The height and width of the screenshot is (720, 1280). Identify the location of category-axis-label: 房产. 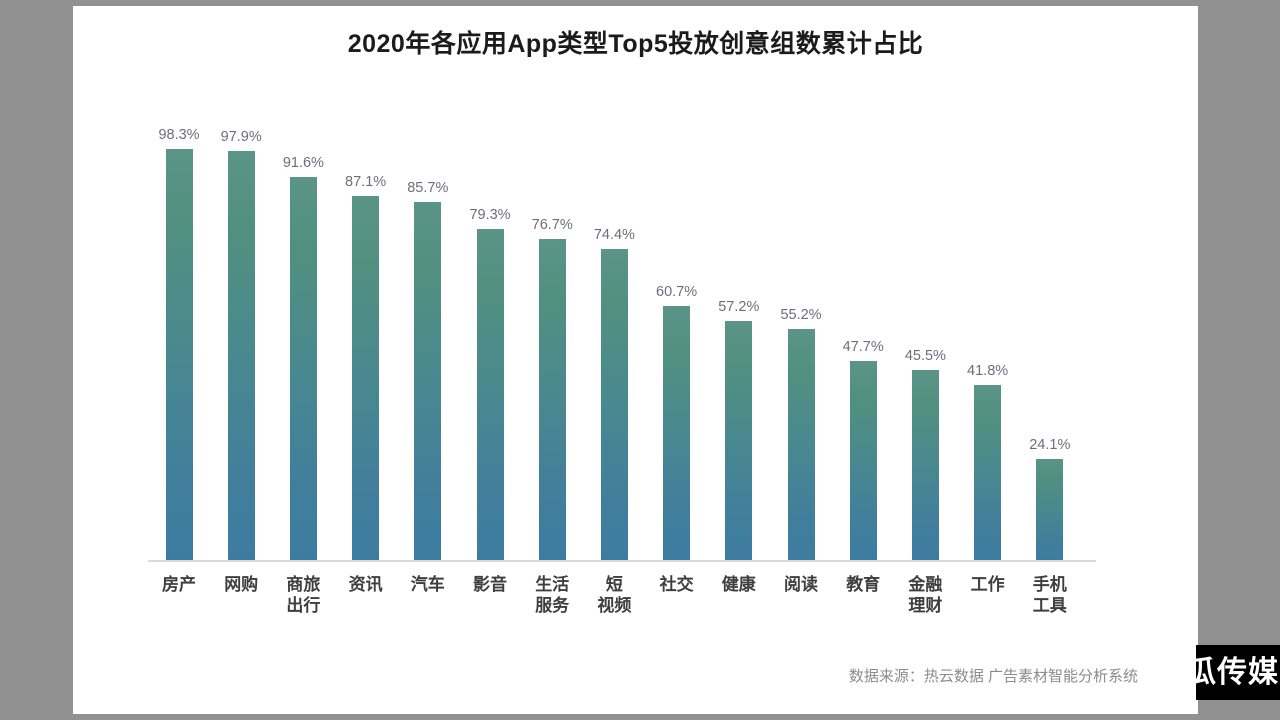
(179, 584).